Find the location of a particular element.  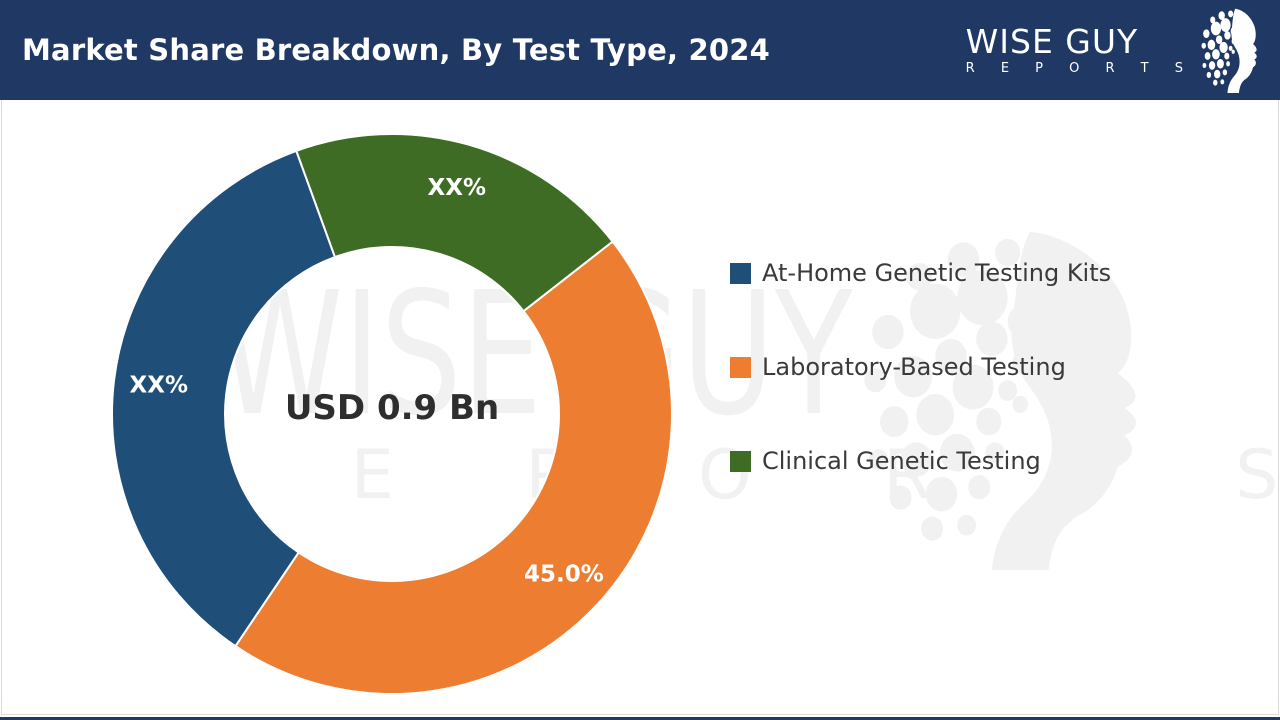

legend-item: Clinical Genetic Testing is located at coordinates (920, 461).